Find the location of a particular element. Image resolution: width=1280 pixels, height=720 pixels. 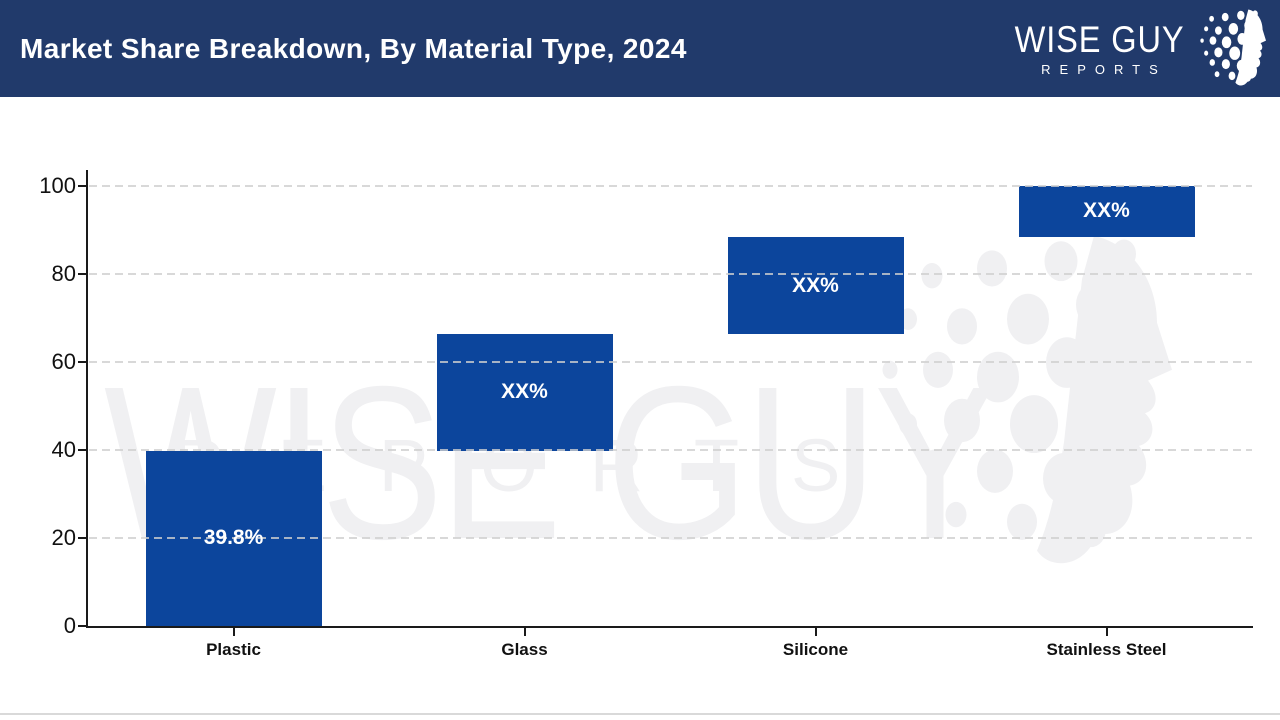

bar-stainless-steel is located at coordinates (1106, 211).